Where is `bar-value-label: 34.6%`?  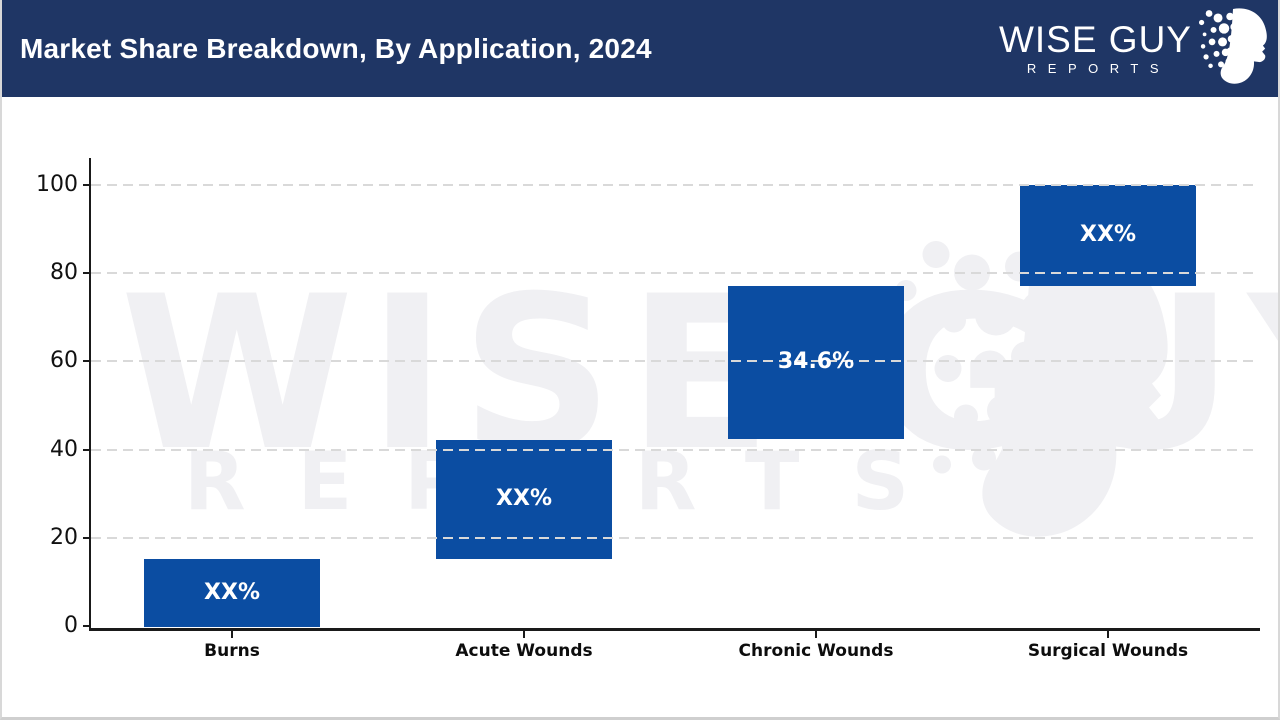
bar-value-label: 34.6% is located at coordinates (816, 362).